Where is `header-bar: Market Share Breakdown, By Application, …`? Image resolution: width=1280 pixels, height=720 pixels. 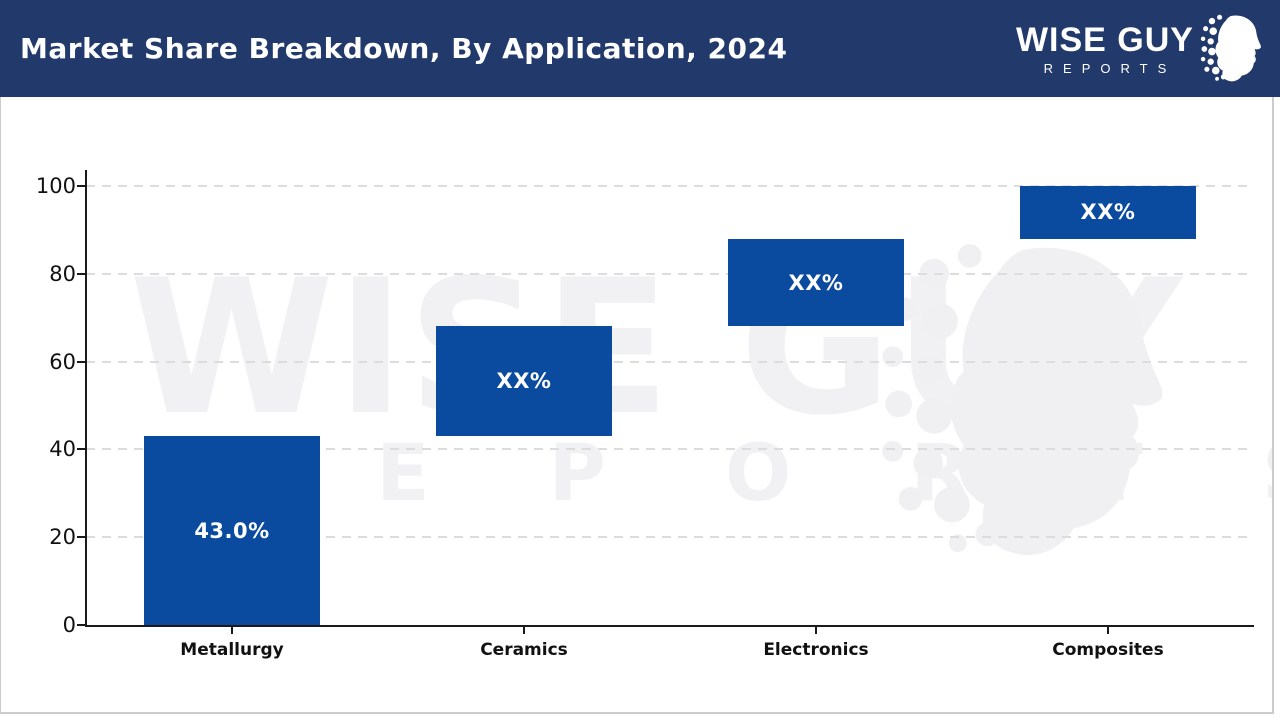 header-bar: Market Share Breakdown, By Application, … is located at coordinates (640, 48).